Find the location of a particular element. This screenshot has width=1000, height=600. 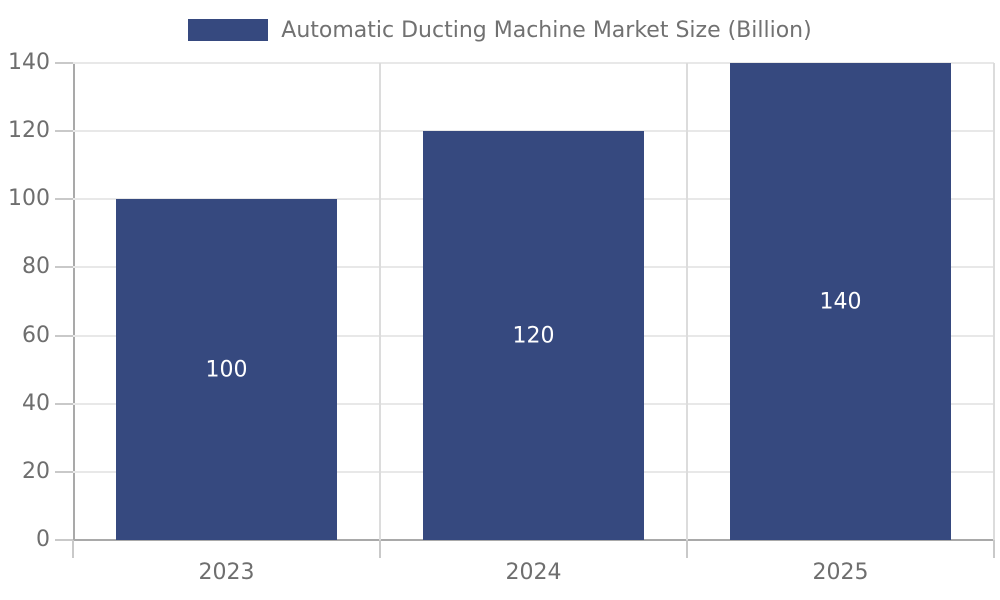

y-axis-tick-label: 140 is located at coordinates (29, 62).